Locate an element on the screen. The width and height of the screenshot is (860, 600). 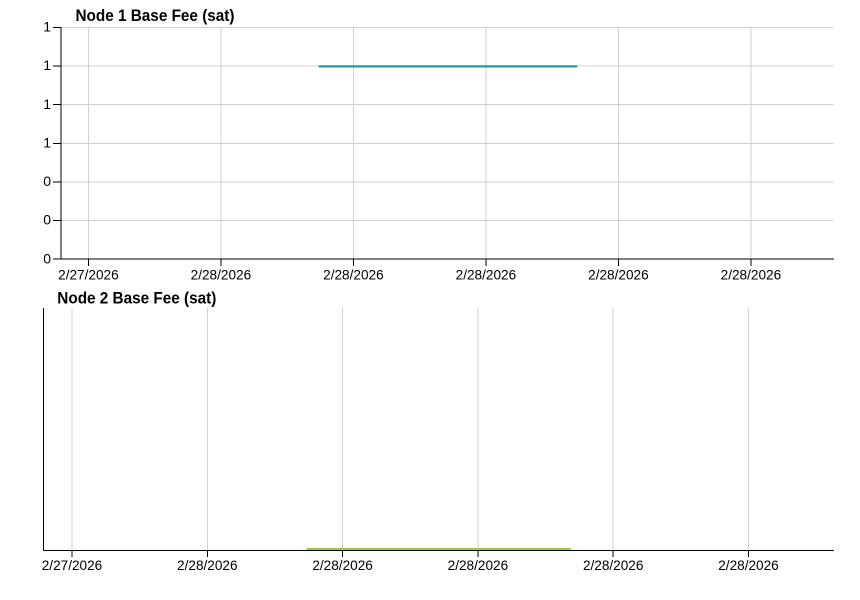
svg-text: Node 1 Base Fee (sat) is located at coordinates (155, 15).